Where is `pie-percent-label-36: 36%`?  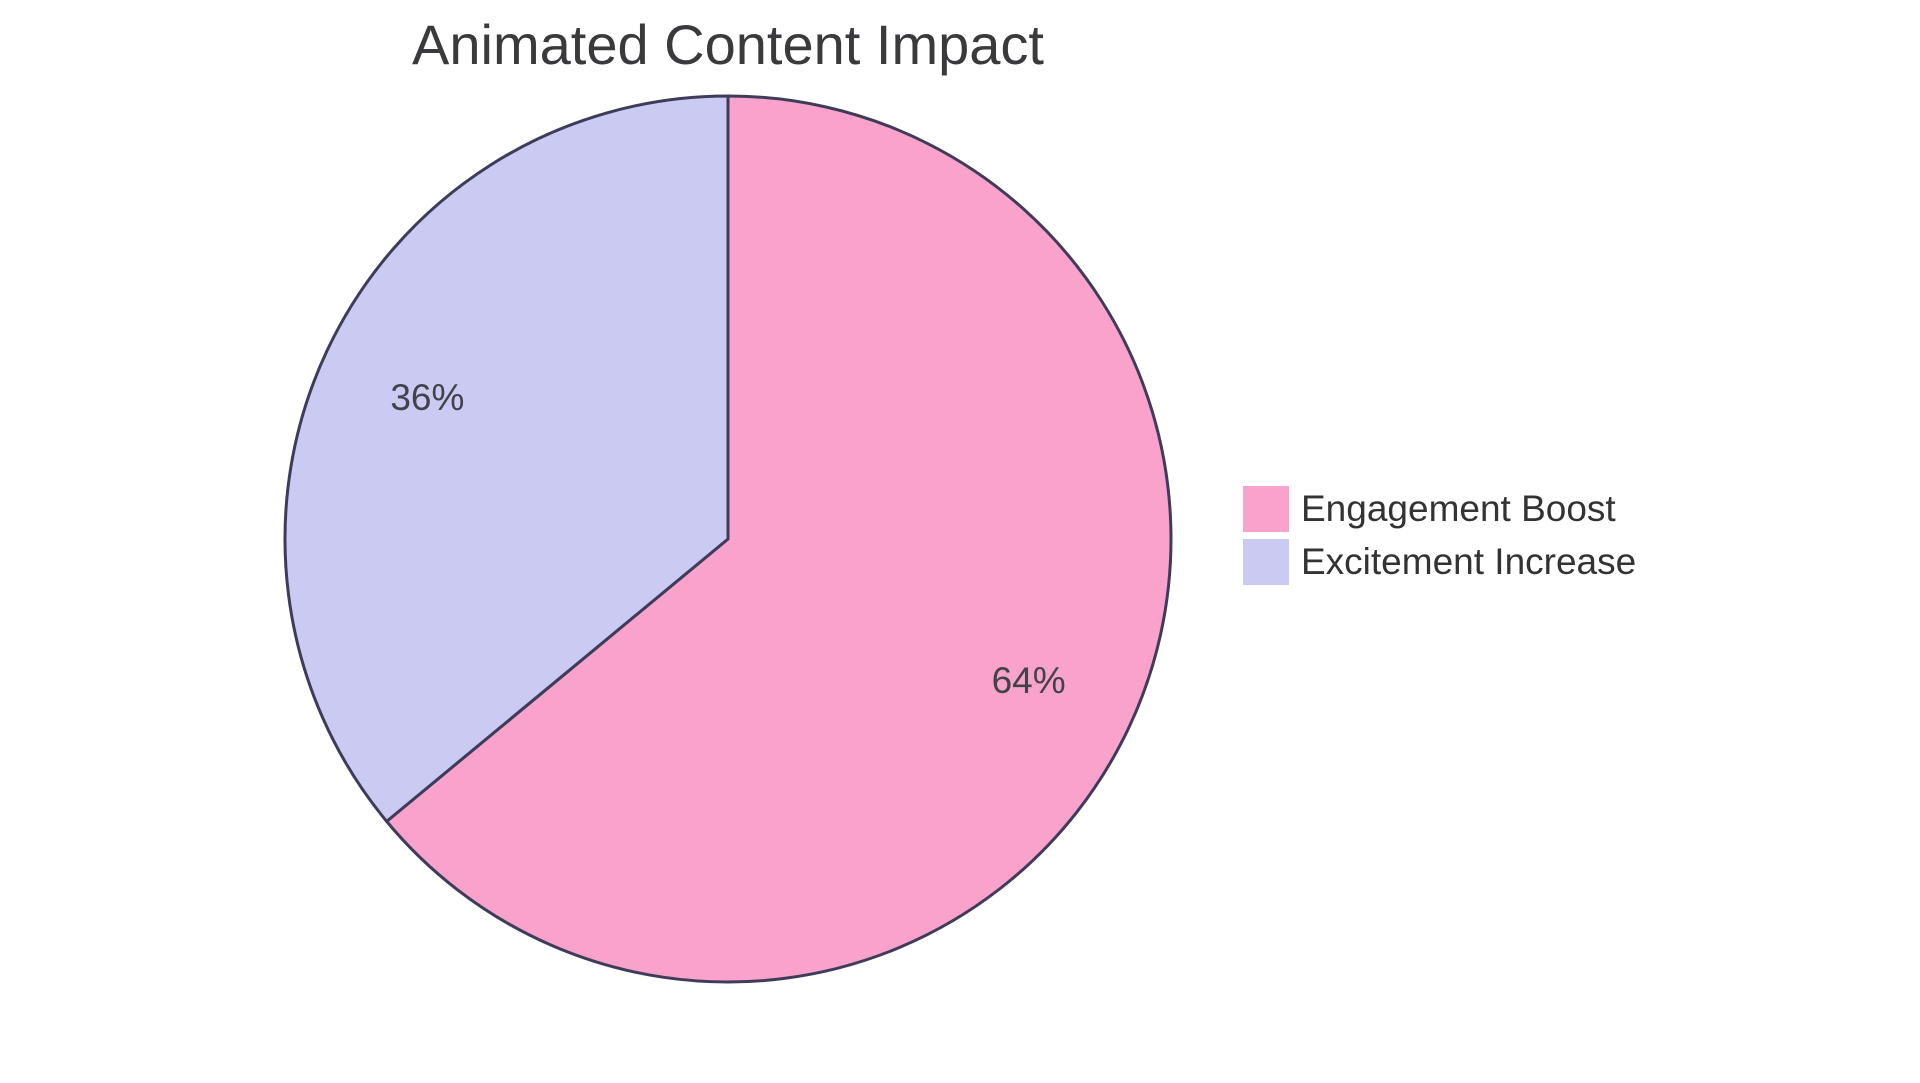 pie-percent-label-36: 36% is located at coordinates (427, 397).